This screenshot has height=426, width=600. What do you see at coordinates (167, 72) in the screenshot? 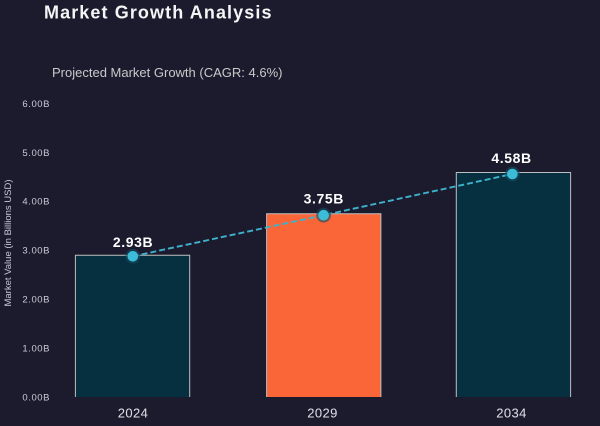
I see `svg-text:Projected Market Growth (CAGR:: Projected Market Growth (CAGR: 4.6%)` at bounding box center [167, 72].